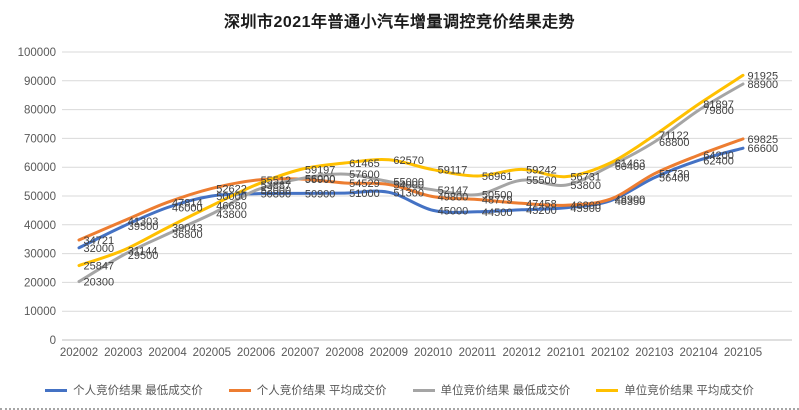  What do you see at coordinates (231, 189) in the screenshot?
I see `data-label: 52622` at bounding box center [231, 189].